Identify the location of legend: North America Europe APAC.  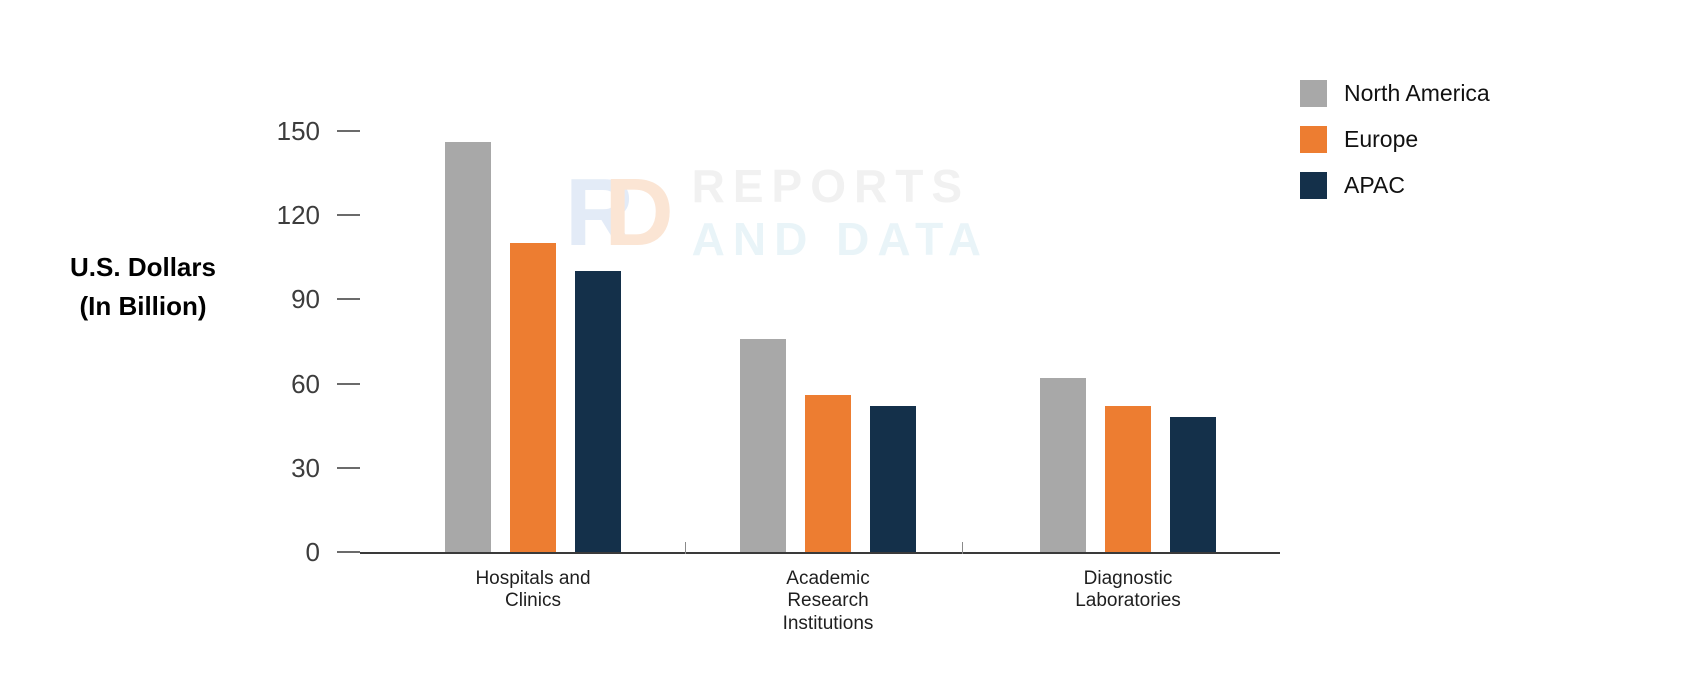
(1395, 139).